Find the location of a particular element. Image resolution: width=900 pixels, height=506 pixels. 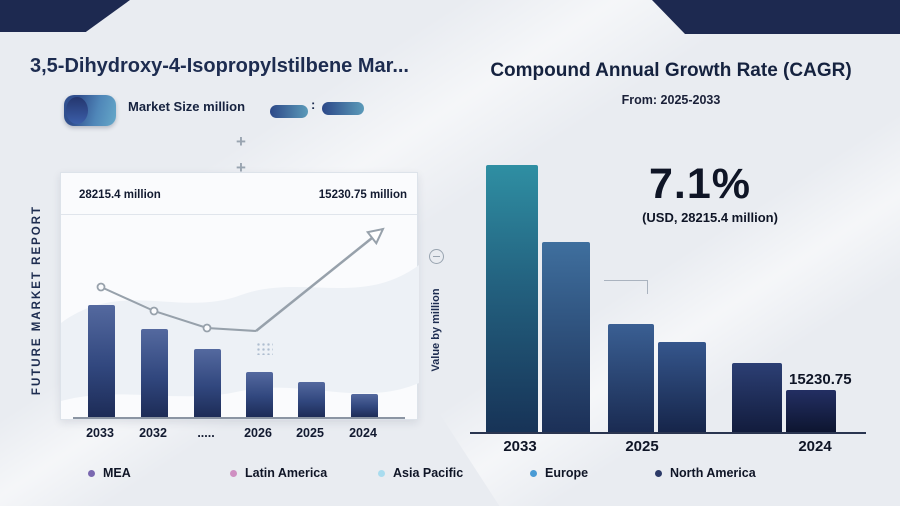

legend-label-mea: MEA is located at coordinates (117, 473).